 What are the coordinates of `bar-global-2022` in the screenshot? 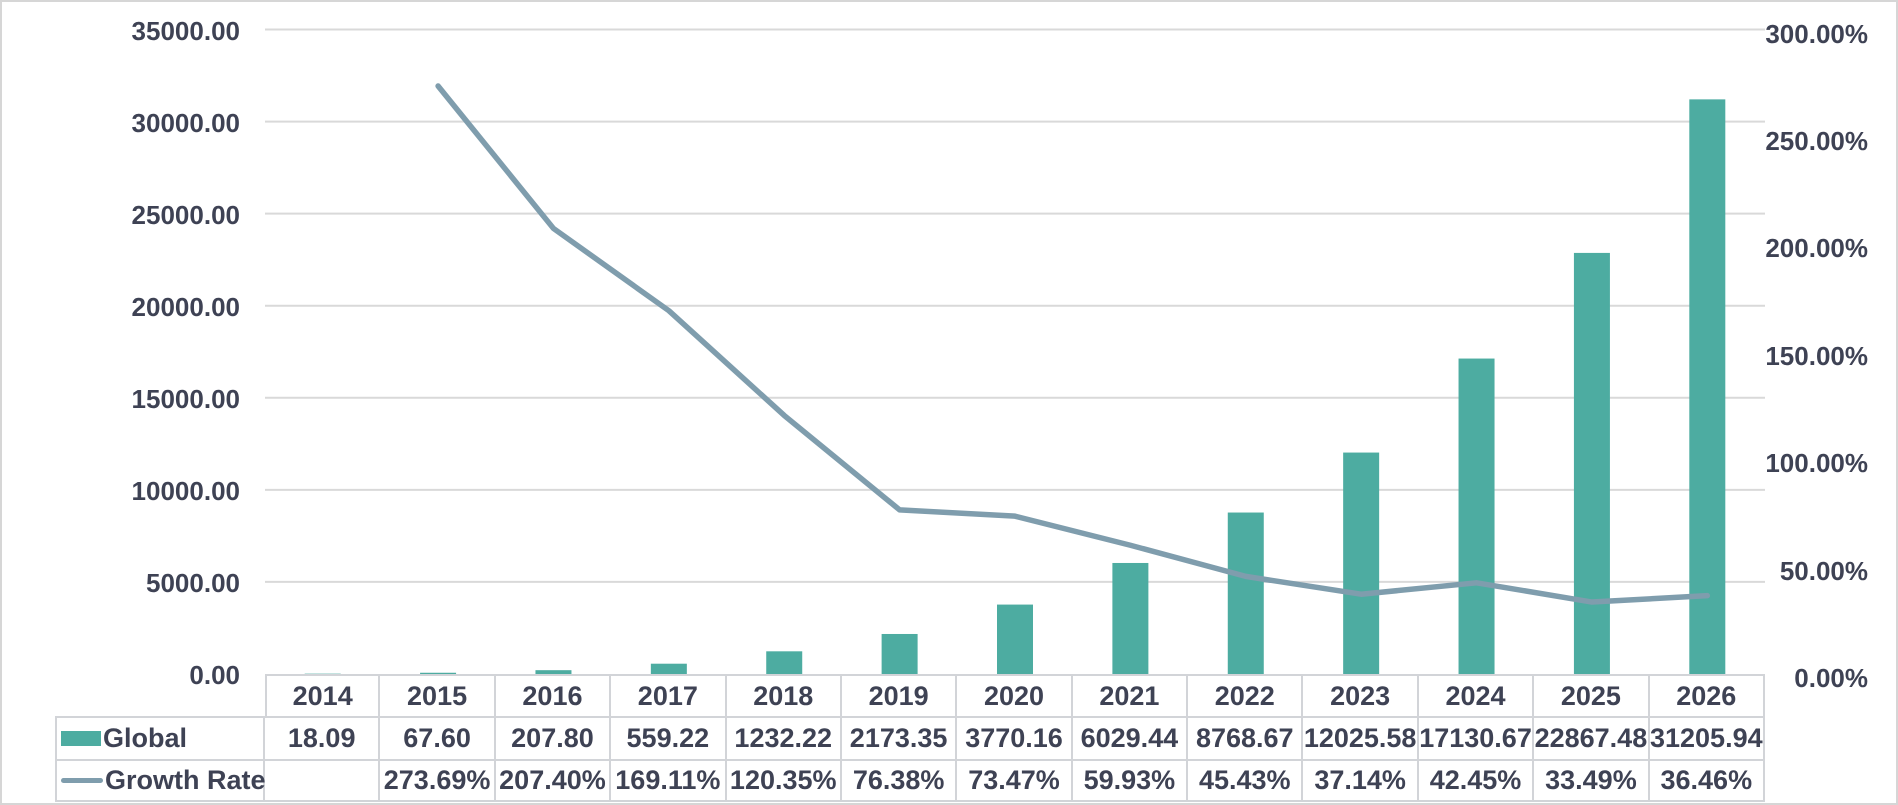 It's located at (1245, 593).